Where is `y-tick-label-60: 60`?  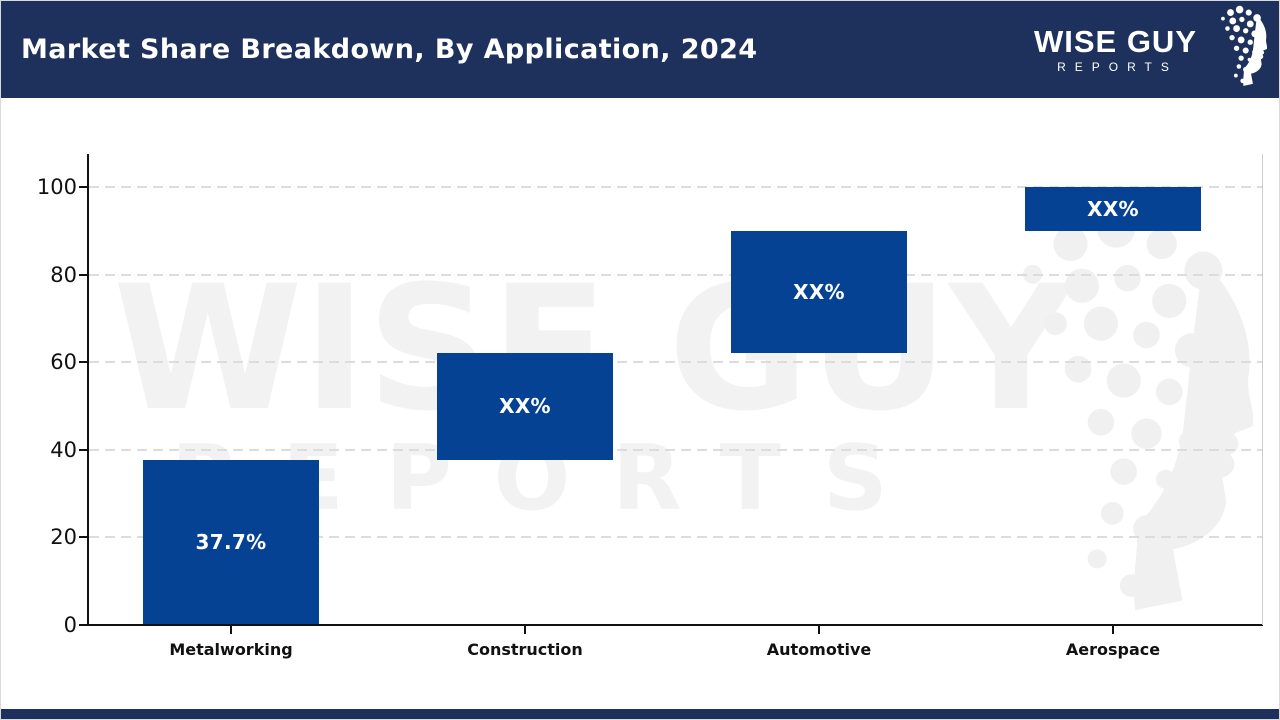 y-tick-label-60: 60 is located at coordinates (63, 362).